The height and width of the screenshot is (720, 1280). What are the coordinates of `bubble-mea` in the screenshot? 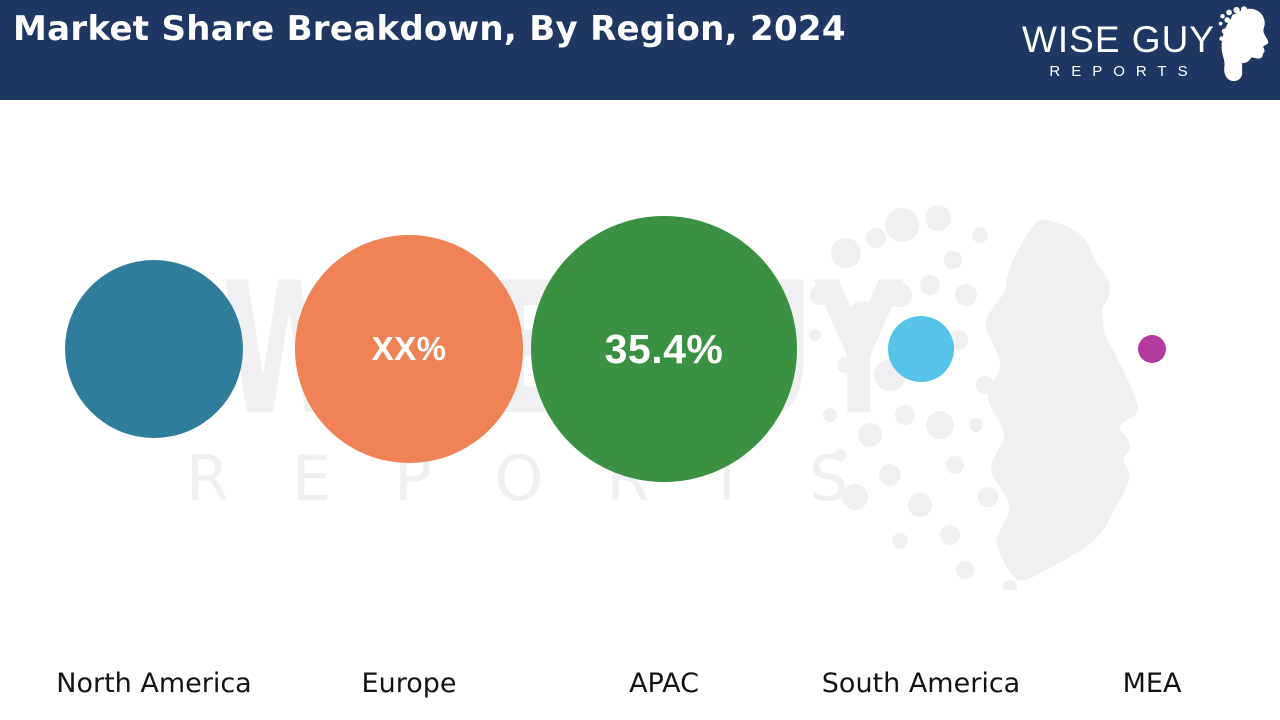 It's located at (1152, 349).